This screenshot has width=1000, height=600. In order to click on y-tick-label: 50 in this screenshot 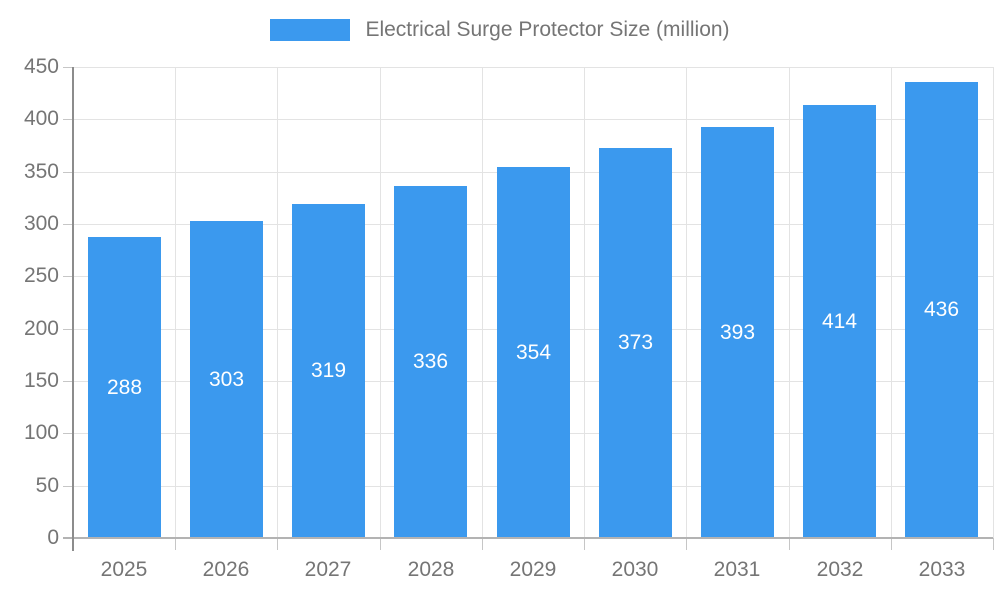, I will do `click(47, 485)`.